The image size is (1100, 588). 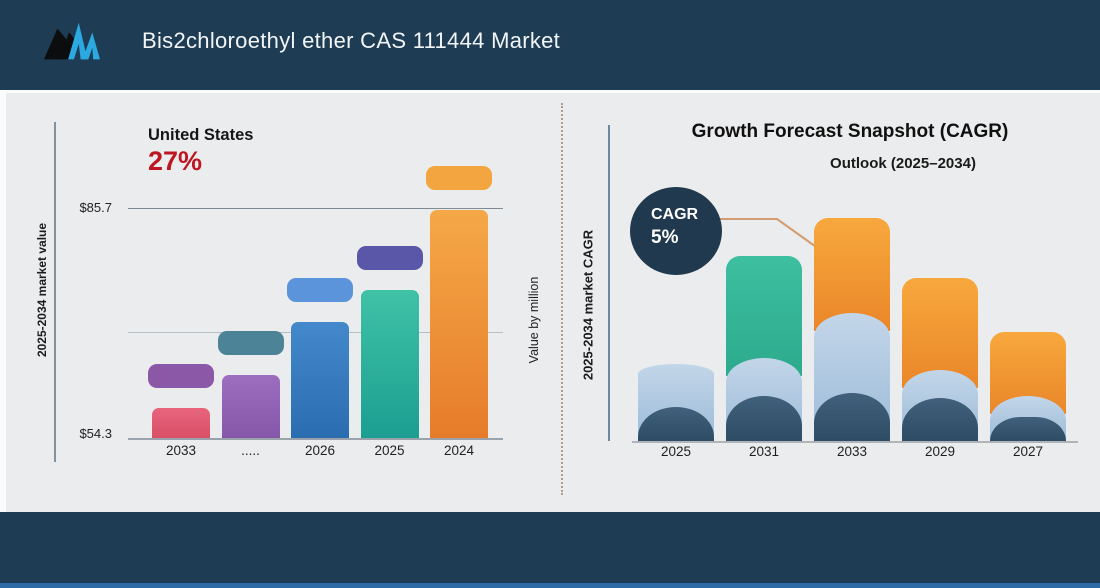 I want to click on left-ytick-bottom: $54.3, so click(x=95, y=433).